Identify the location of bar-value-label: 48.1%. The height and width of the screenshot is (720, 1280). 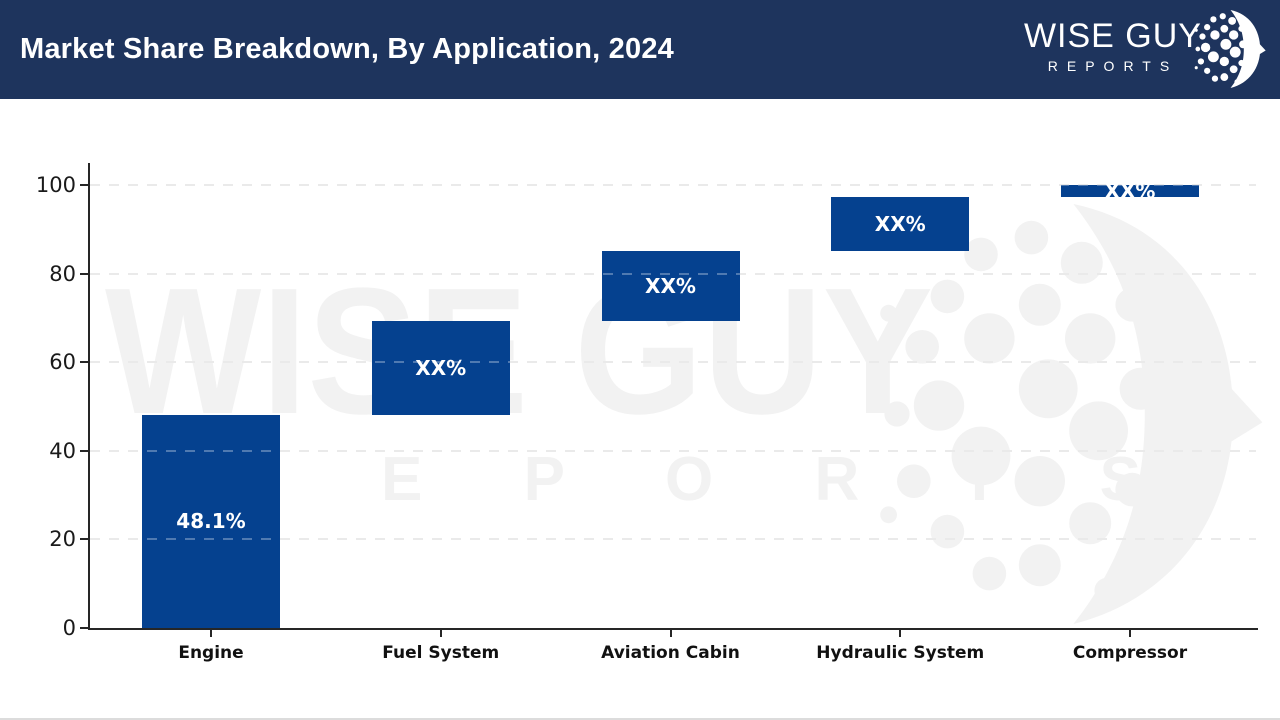
(211, 521).